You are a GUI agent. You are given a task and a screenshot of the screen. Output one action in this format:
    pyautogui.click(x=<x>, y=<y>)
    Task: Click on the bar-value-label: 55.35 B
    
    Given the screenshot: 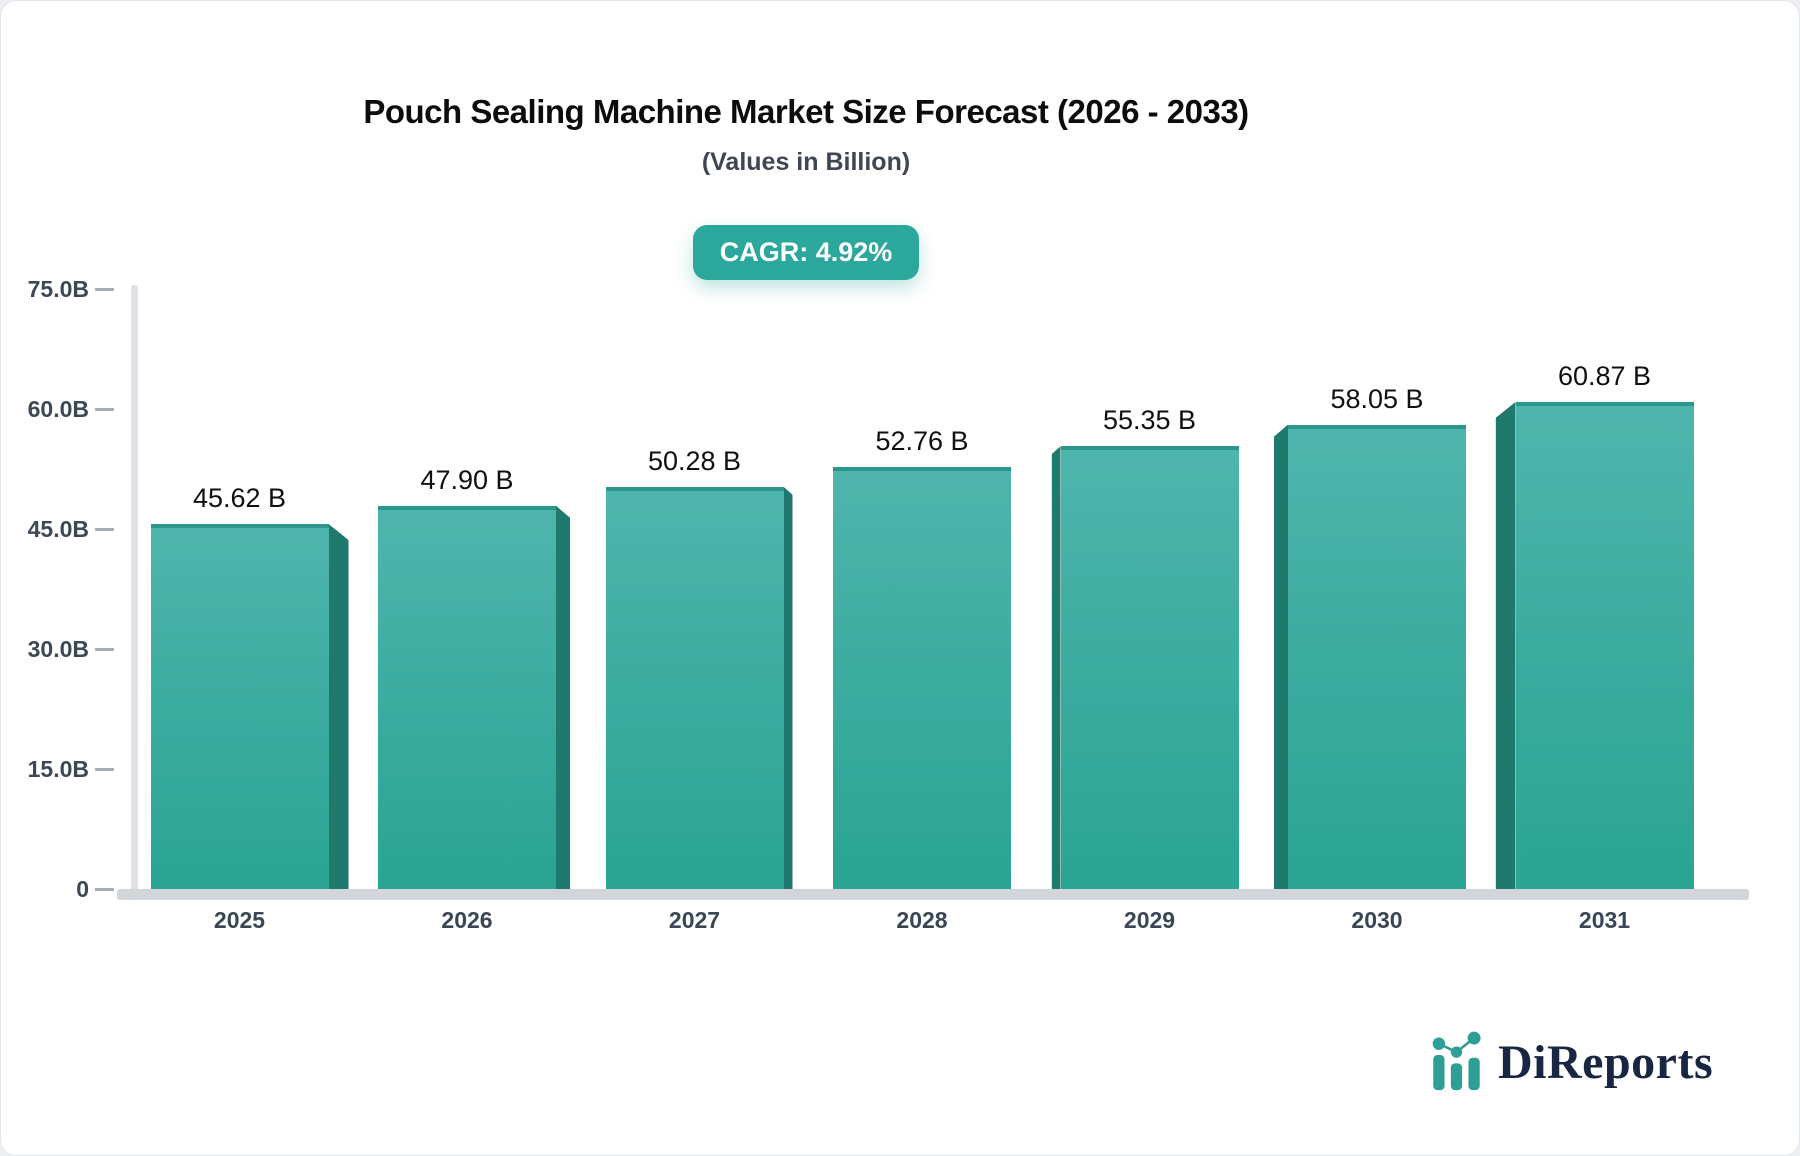 What is the action you would take?
    pyautogui.click(x=1149, y=420)
    